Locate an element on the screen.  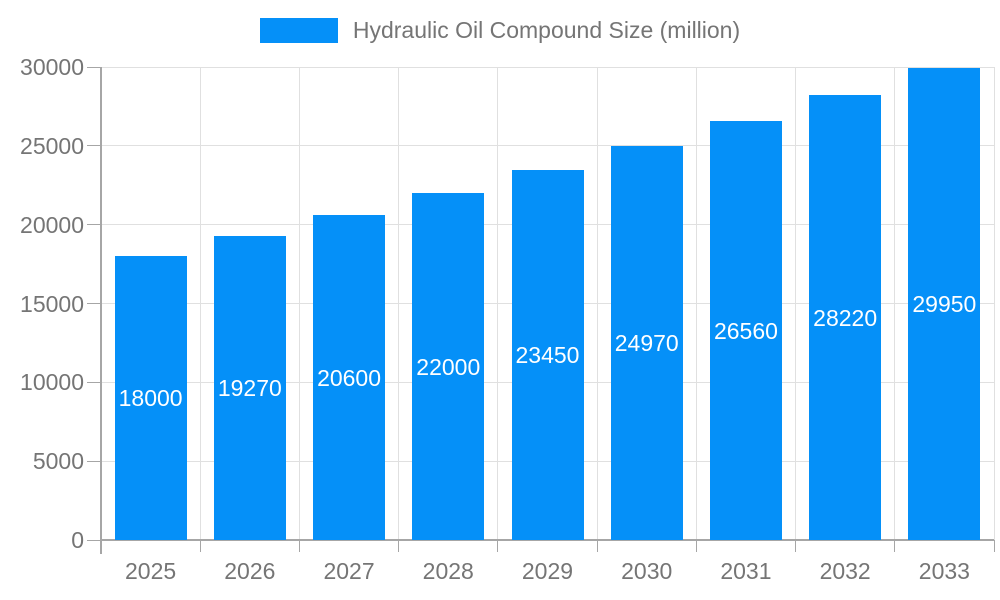
legend: Hydraulic Oil Compound Size (million) is located at coordinates (500, 30).